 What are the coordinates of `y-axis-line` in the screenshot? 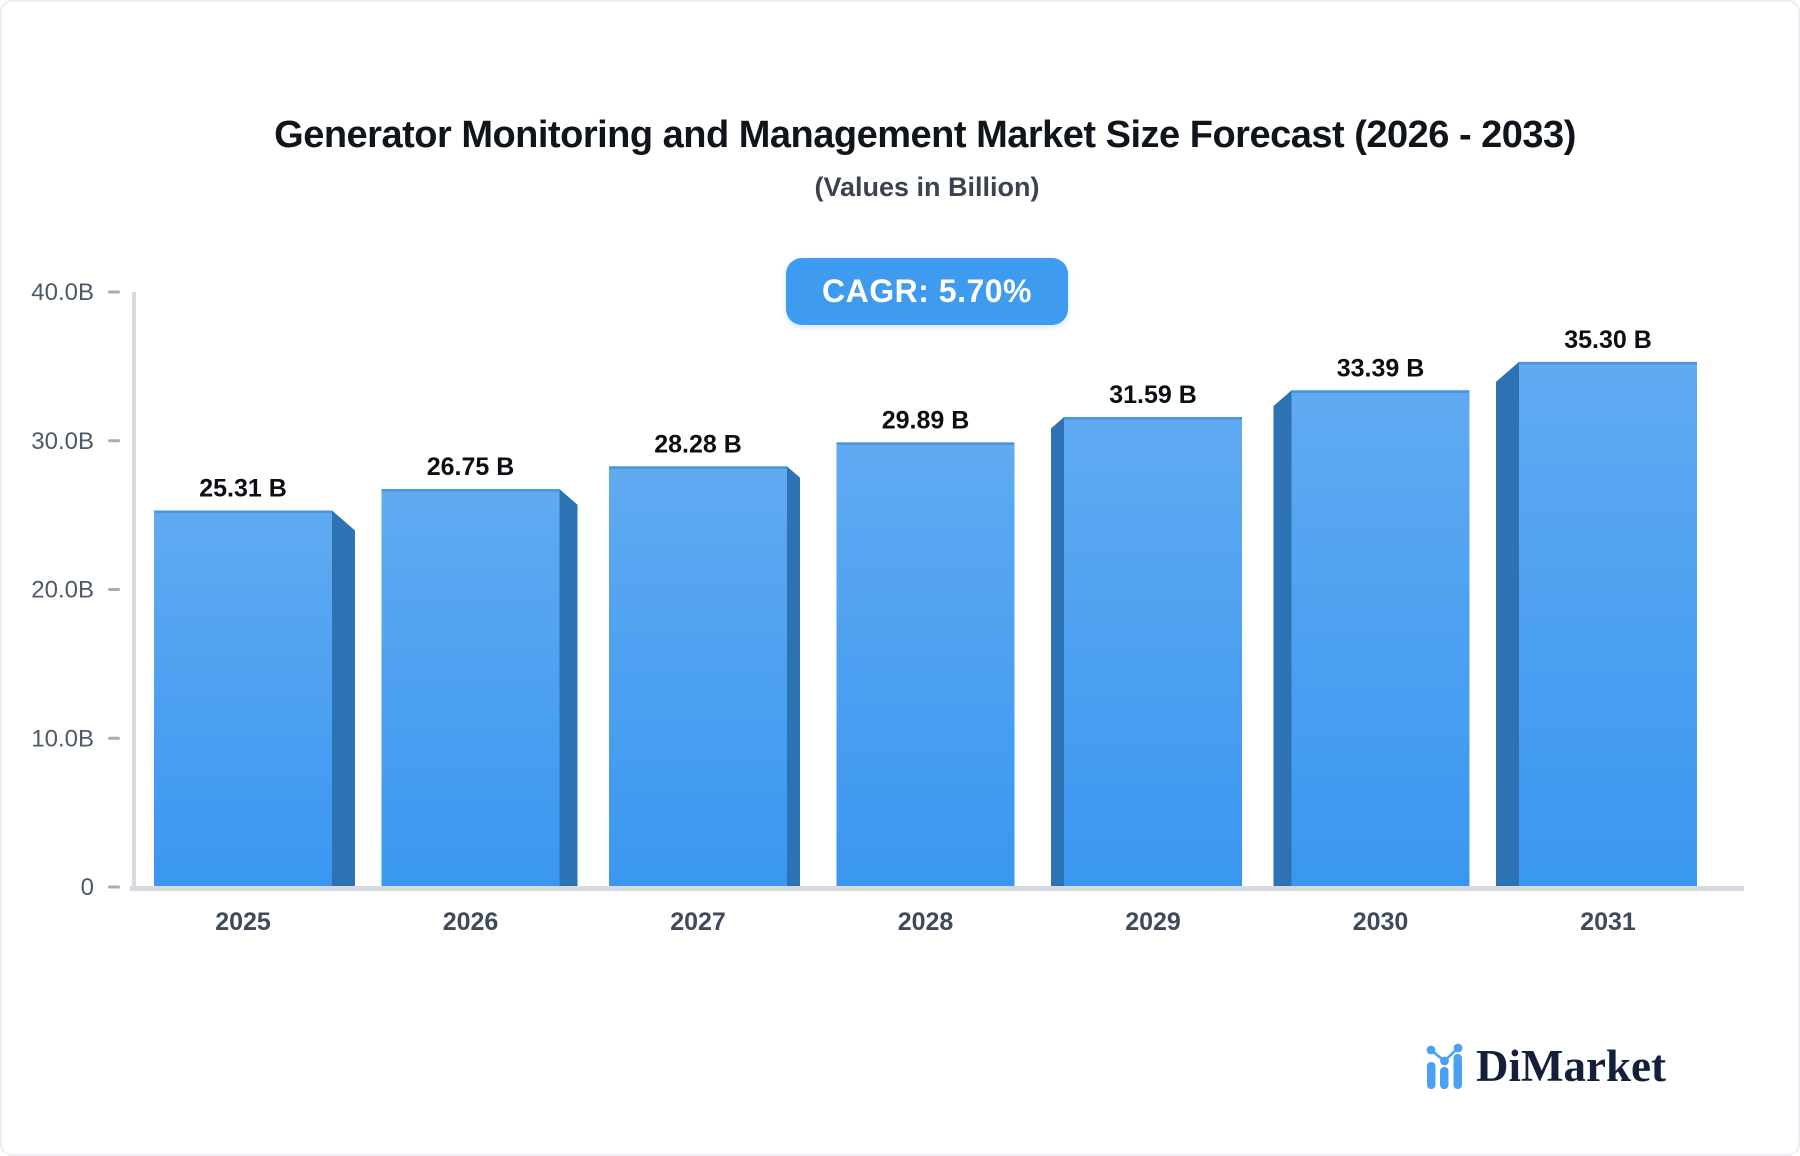 It's located at (134, 590).